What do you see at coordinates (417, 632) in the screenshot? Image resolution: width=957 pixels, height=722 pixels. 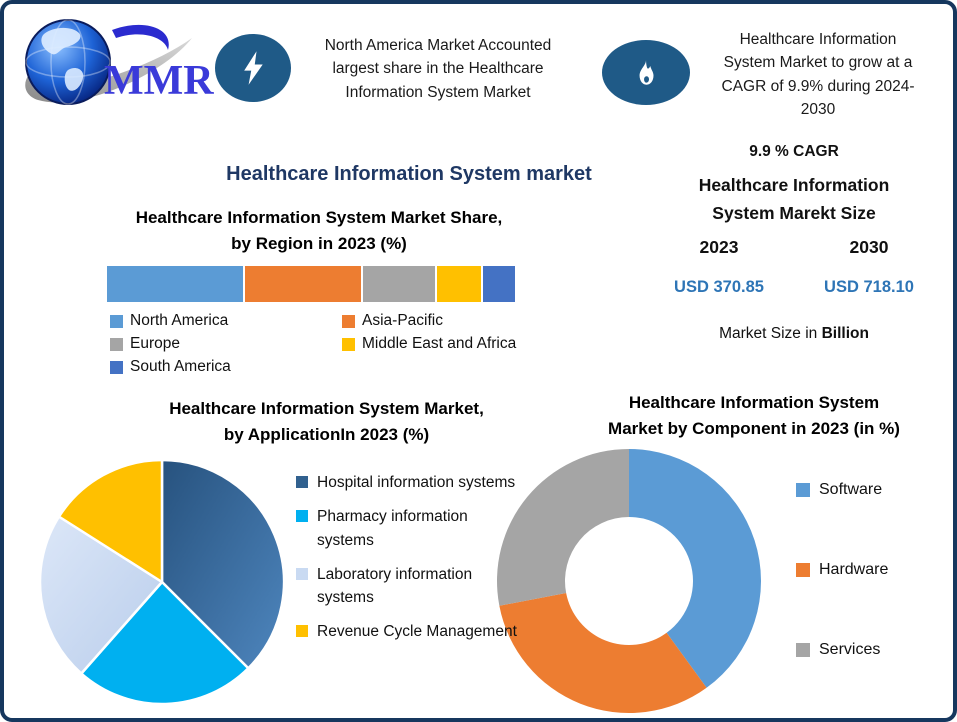 I see `legend-label: Revenue Cycle Management` at bounding box center [417, 632].